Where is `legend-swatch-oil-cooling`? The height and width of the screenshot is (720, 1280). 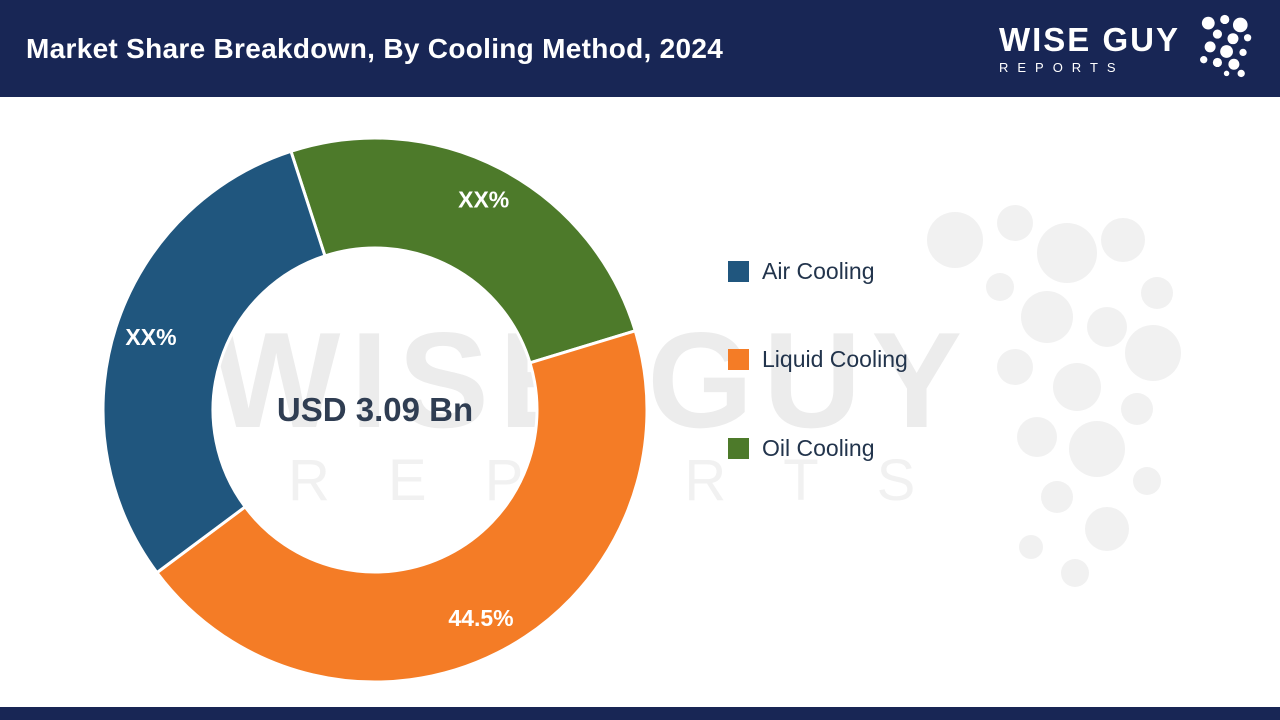
legend-swatch-oil-cooling is located at coordinates (738, 448).